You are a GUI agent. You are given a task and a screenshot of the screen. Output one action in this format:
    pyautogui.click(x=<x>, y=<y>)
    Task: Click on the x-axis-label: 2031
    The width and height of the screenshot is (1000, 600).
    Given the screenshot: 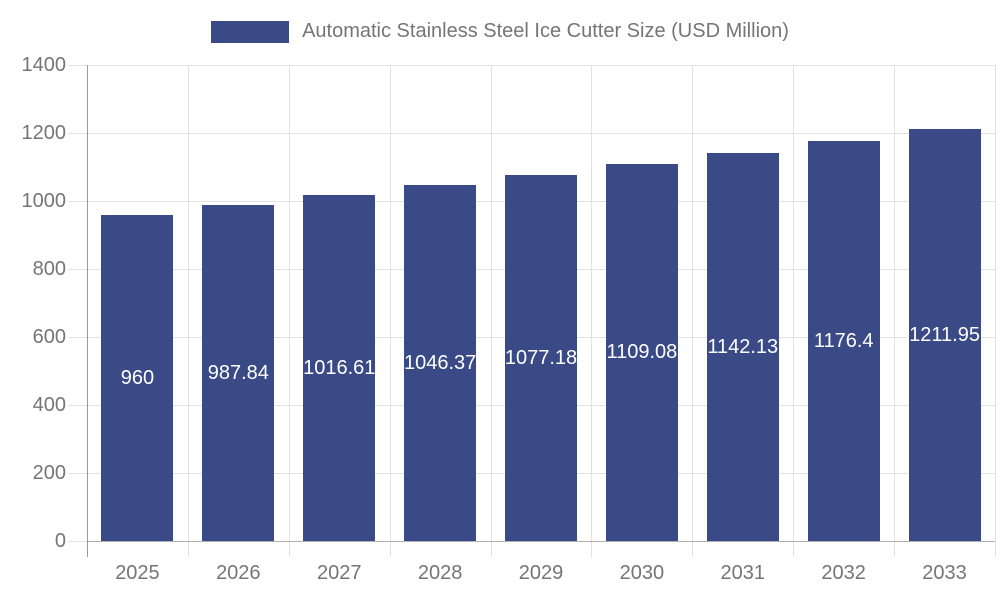 What is the action you would take?
    pyautogui.click(x=743, y=573)
    